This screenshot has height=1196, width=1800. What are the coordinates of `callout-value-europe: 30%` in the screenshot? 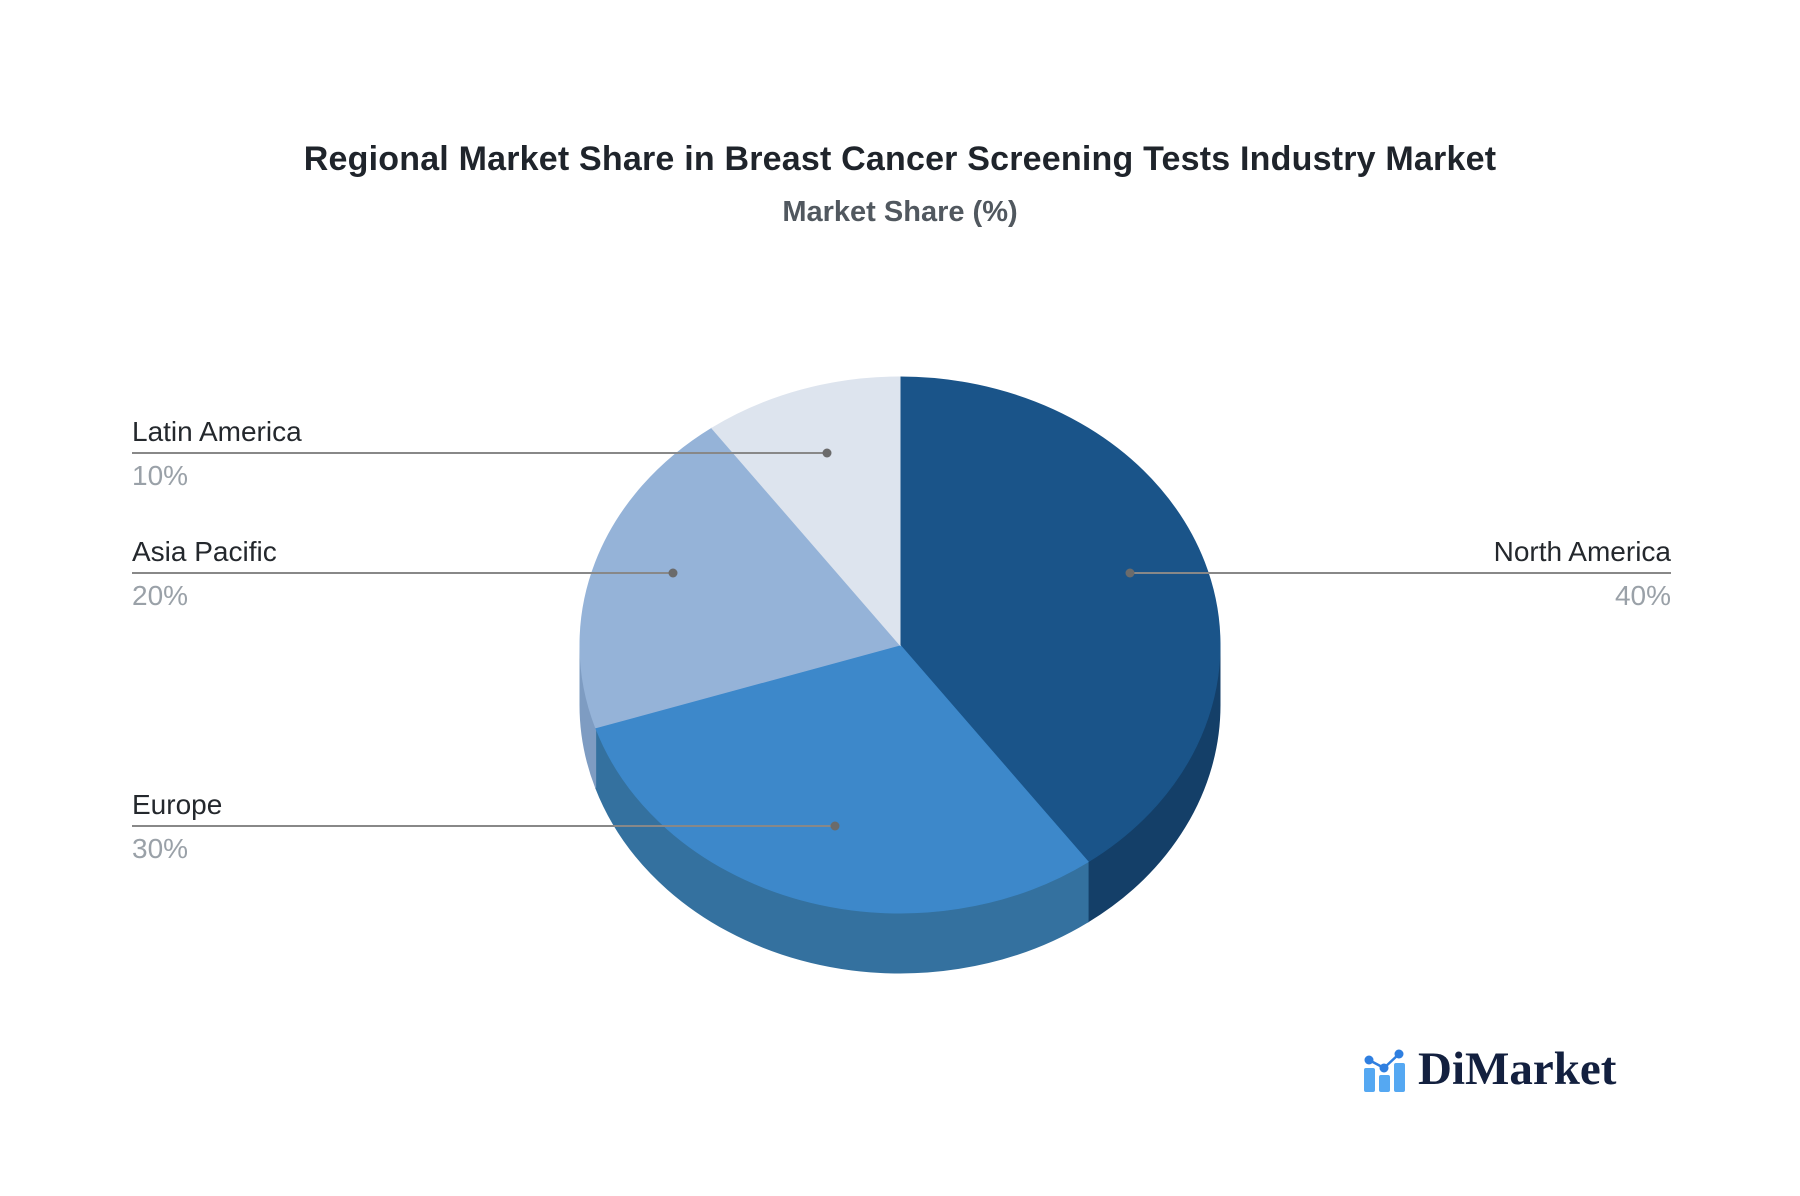 It's located at (160, 848).